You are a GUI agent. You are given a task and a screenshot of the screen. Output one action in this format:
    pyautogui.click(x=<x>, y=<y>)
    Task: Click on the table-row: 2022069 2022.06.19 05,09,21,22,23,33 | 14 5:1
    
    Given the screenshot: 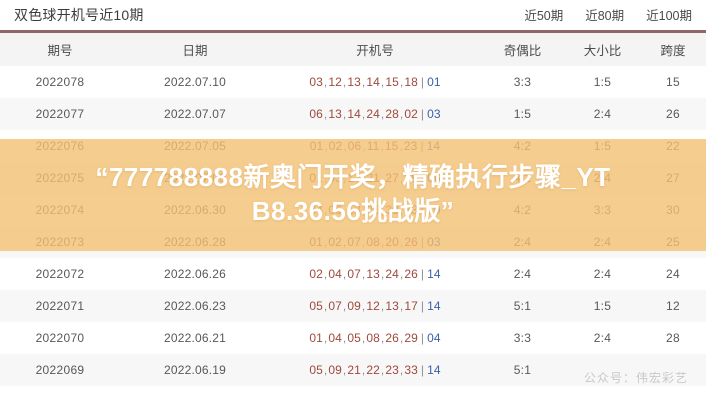 What is the action you would take?
    pyautogui.click(x=353, y=370)
    